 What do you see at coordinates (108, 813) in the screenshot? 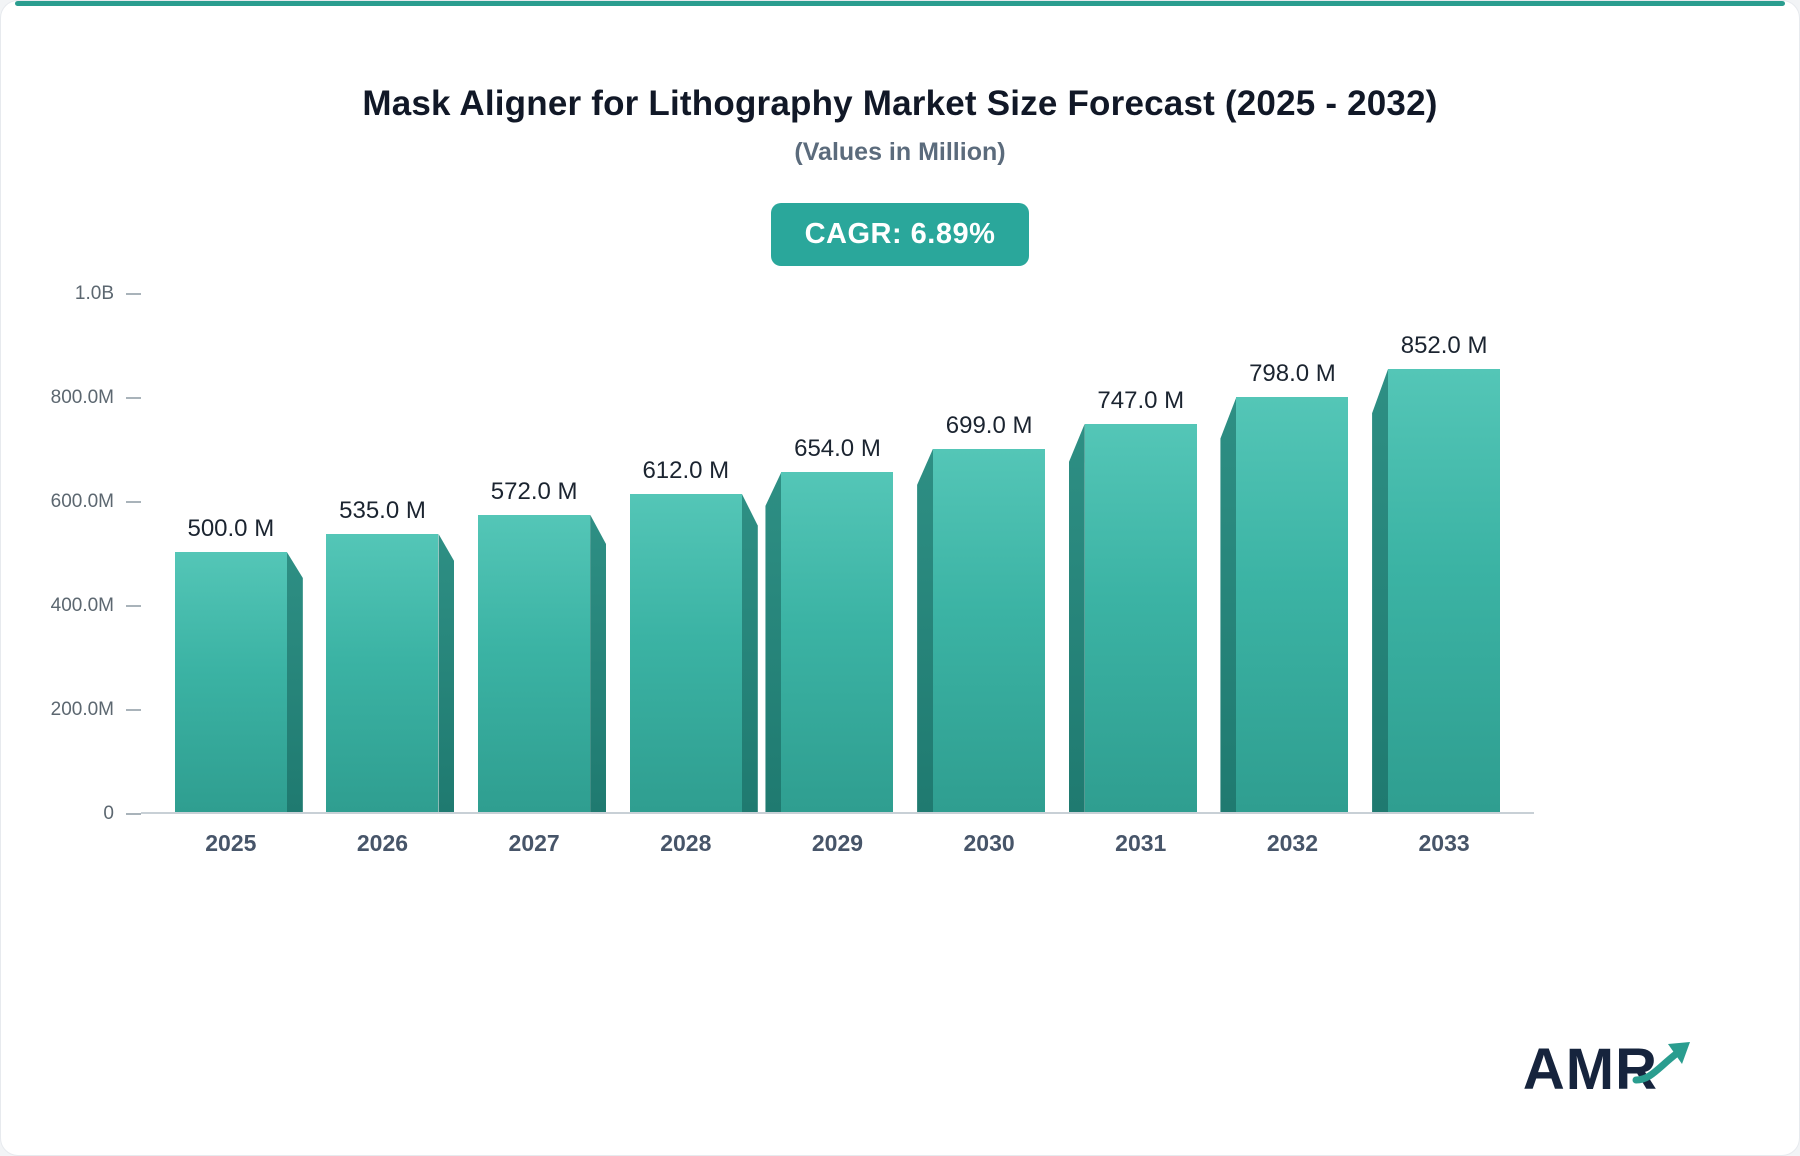
I see `y-axis-label: 0` at bounding box center [108, 813].